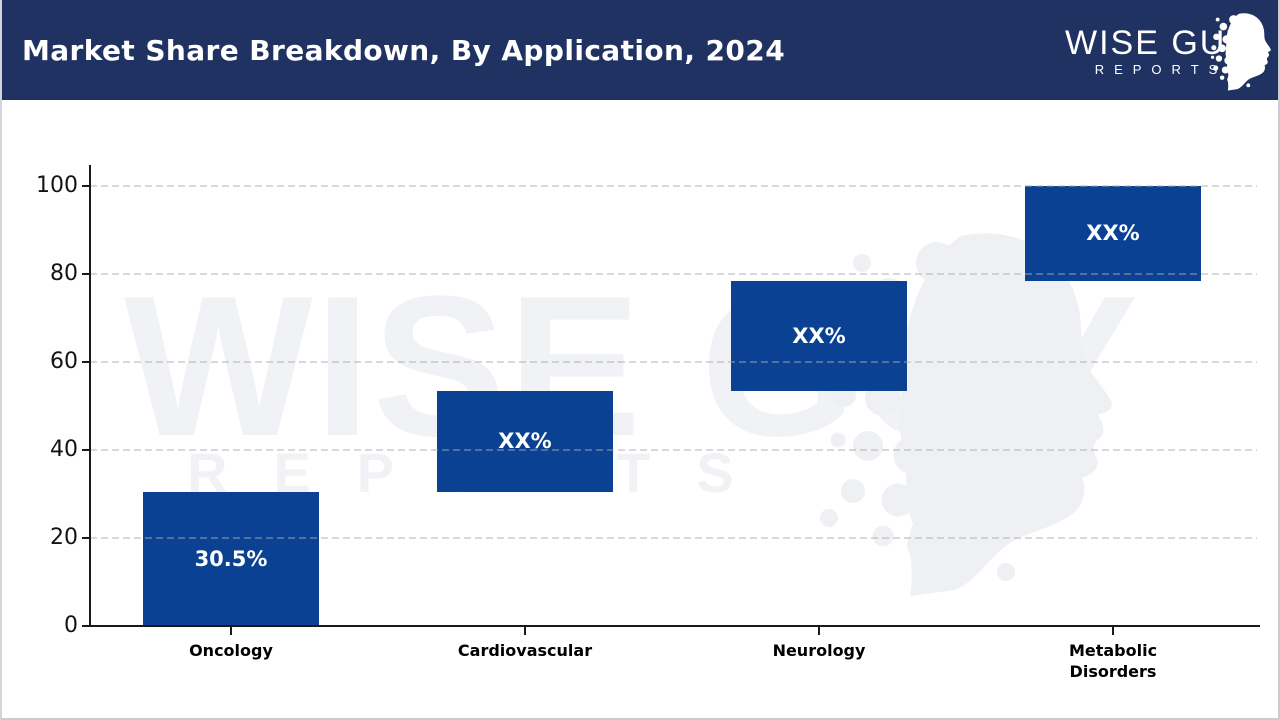 The height and width of the screenshot is (720, 1280). What do you see at coordinates (231, 650) in the screenshot?
I see `x-tick-label: Oncology` at bounding box center [231, 650].